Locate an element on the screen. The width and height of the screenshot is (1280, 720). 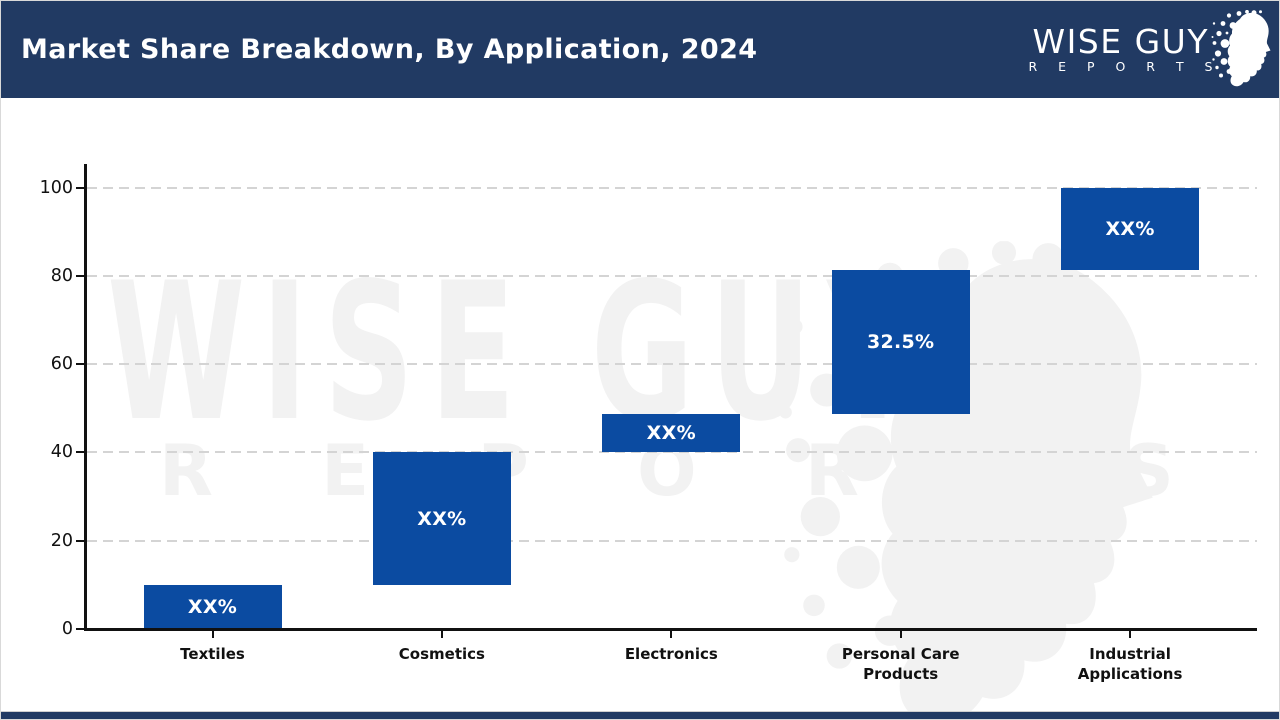
category-label: Electronics is located at coordinates (671, 654).